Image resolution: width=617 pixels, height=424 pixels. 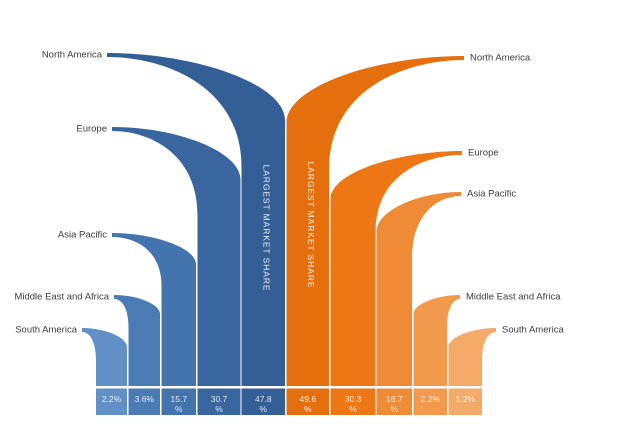 I want to click on share-cell-middle-east-and-africa-right: 2.2%, so click(x=430, y=401).